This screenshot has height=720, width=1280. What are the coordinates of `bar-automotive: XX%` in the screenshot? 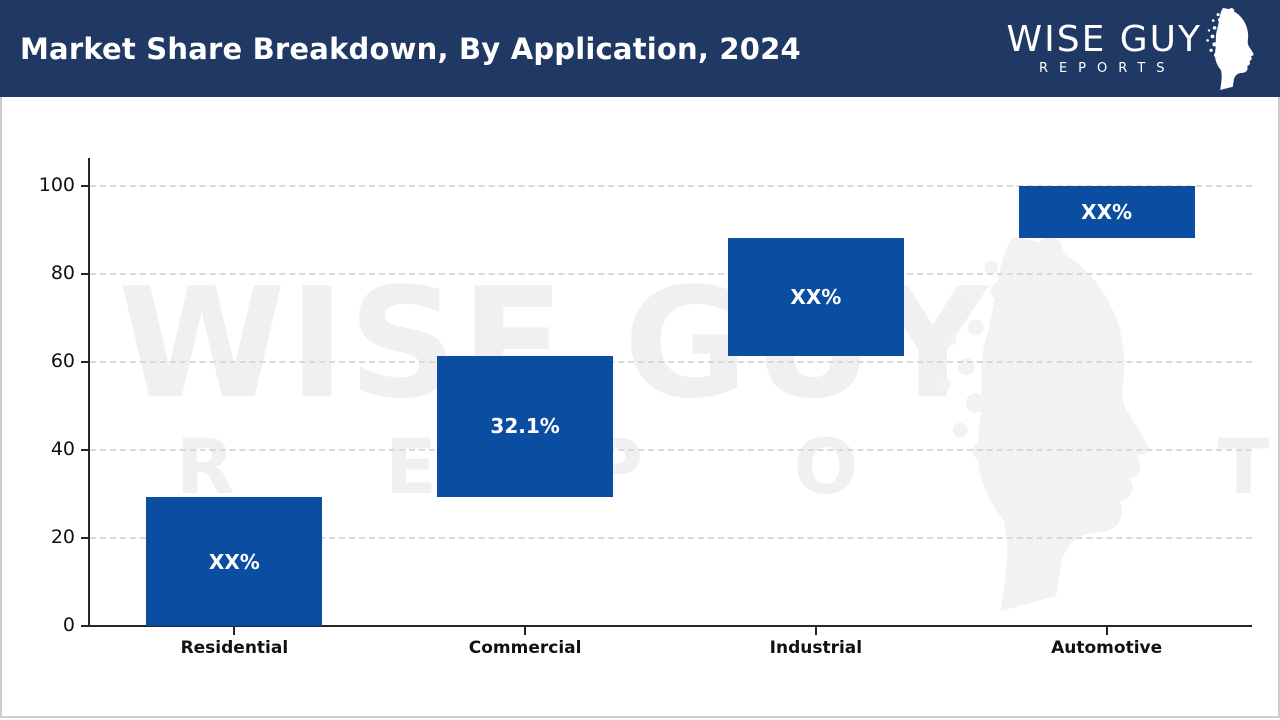 It's located at (1106, 212).